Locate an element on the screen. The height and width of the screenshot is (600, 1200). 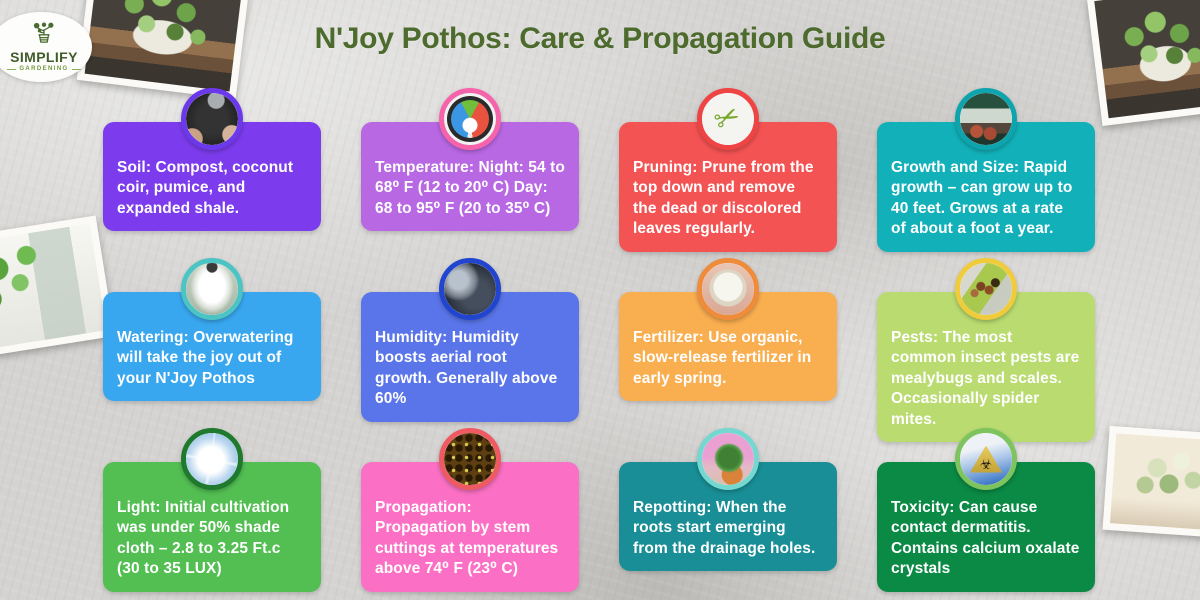
temperature-gauge-icon is located at coordinates (470, 119).